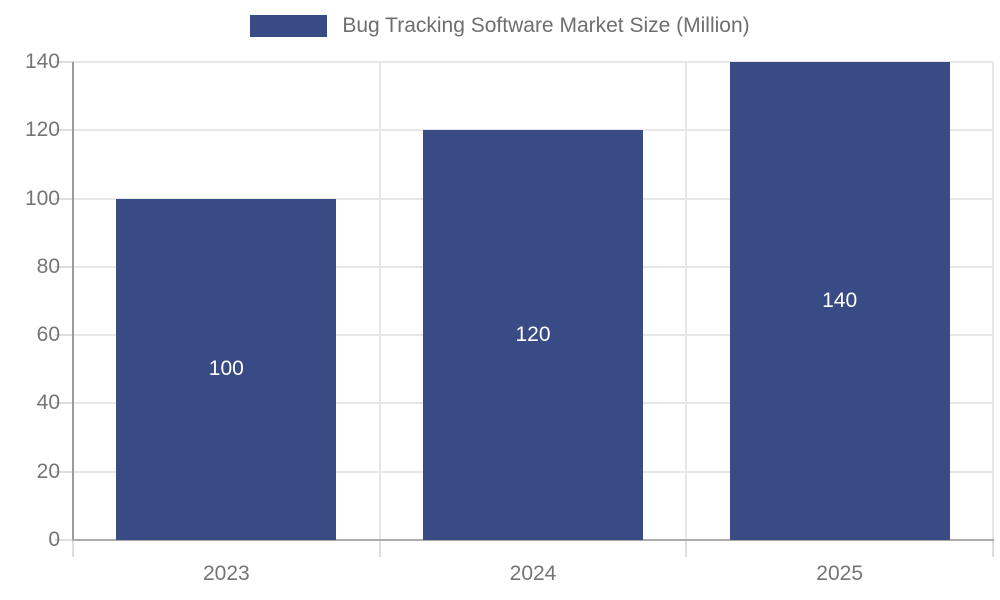  Describe the element at coordinates (42, 198) in the screenshot. I see `y-tick-label: 100` at that location.